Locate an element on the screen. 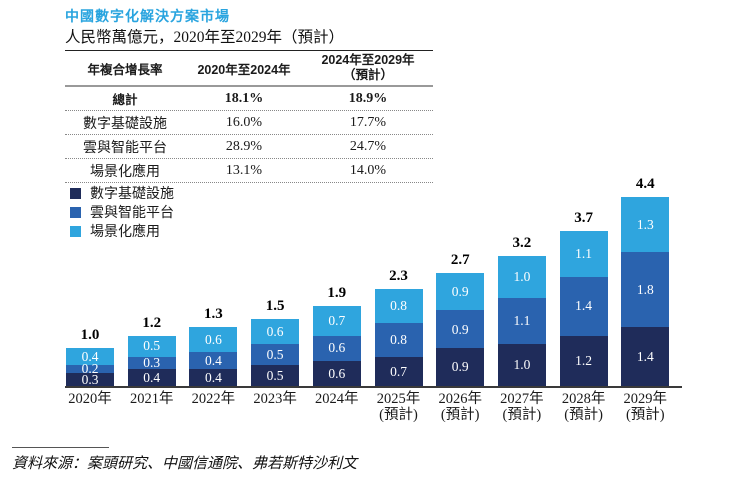 This screenshot has width=731, height=482. segment-value-label: 0.2 is located at coordinates (90, 369).